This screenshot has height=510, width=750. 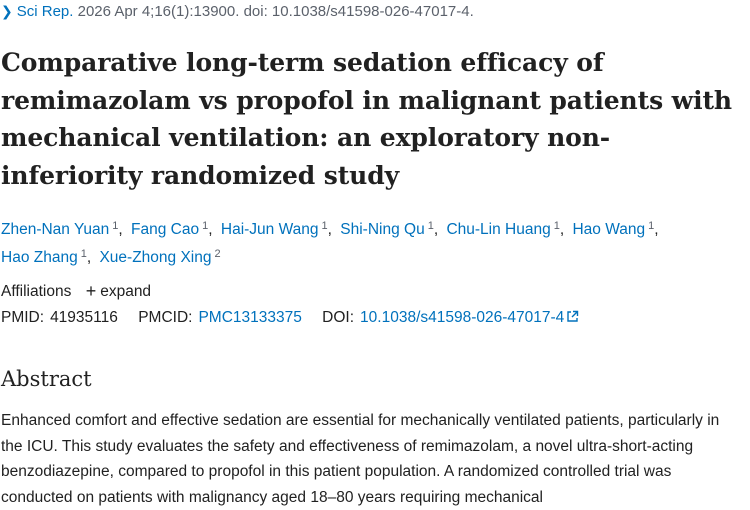 What do you see at coordinates (269, 229) in the screenshot?
I see `author-link: Hai-Jun Wang` at bounding box center [269, 229].